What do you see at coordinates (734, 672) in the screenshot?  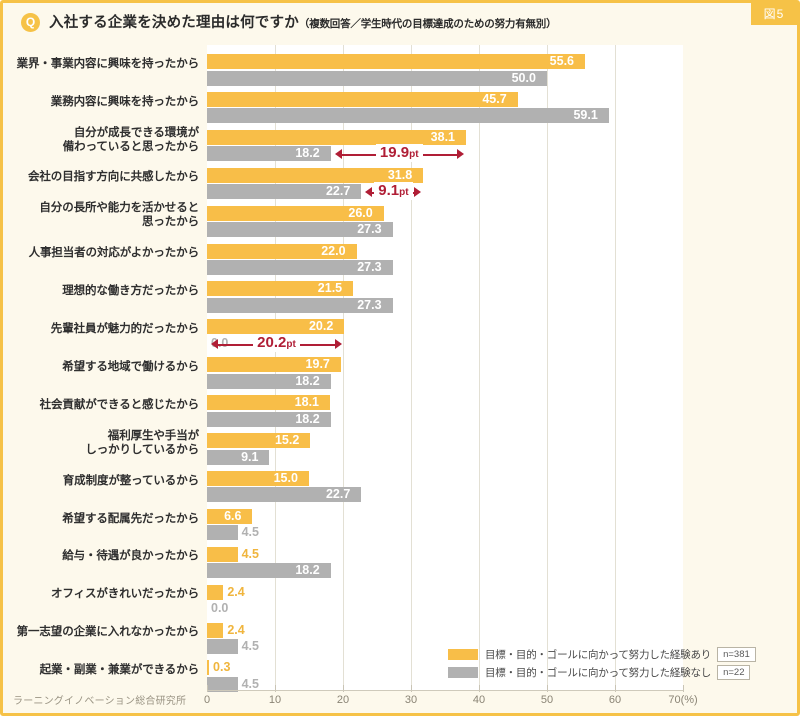 I see `legend-n-series-b: n=22` at bounding box center [734, 672].